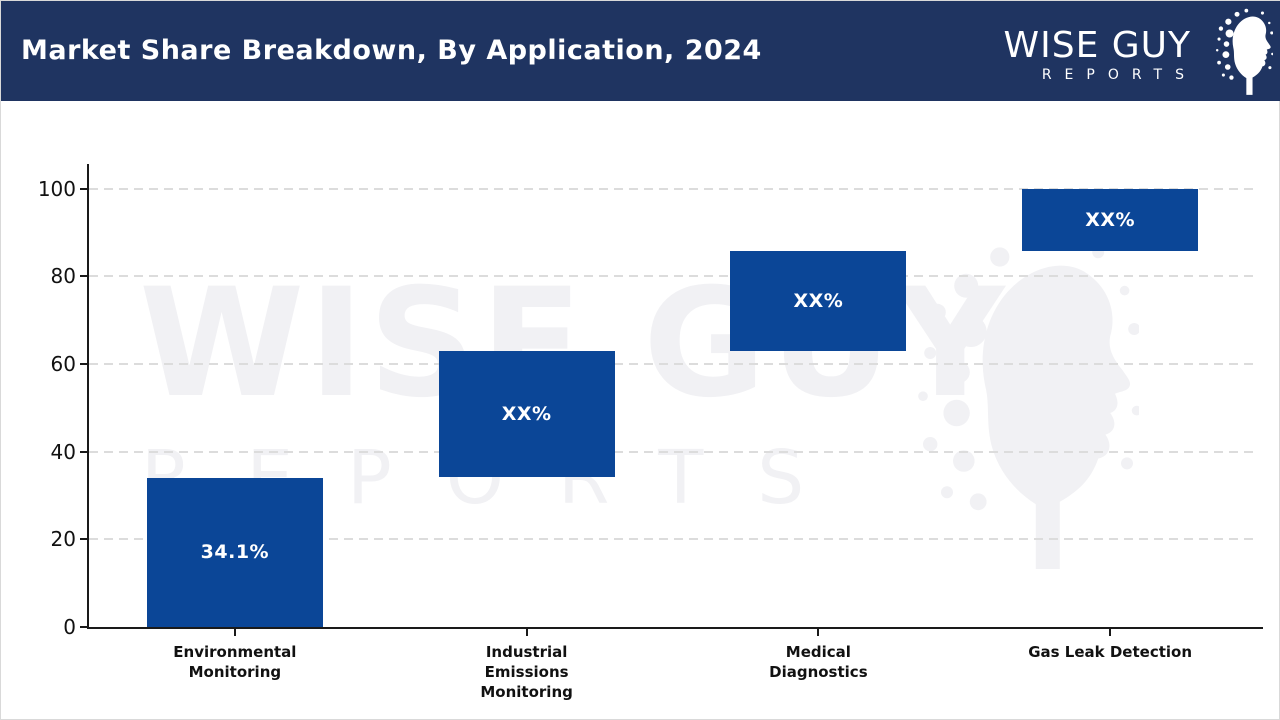 Image resolution: width=1280 pixels, height=720 pixels. Describe the element at coordinates (63, 276) in the screenshot. I see `y-tick-label: 80` at that location.